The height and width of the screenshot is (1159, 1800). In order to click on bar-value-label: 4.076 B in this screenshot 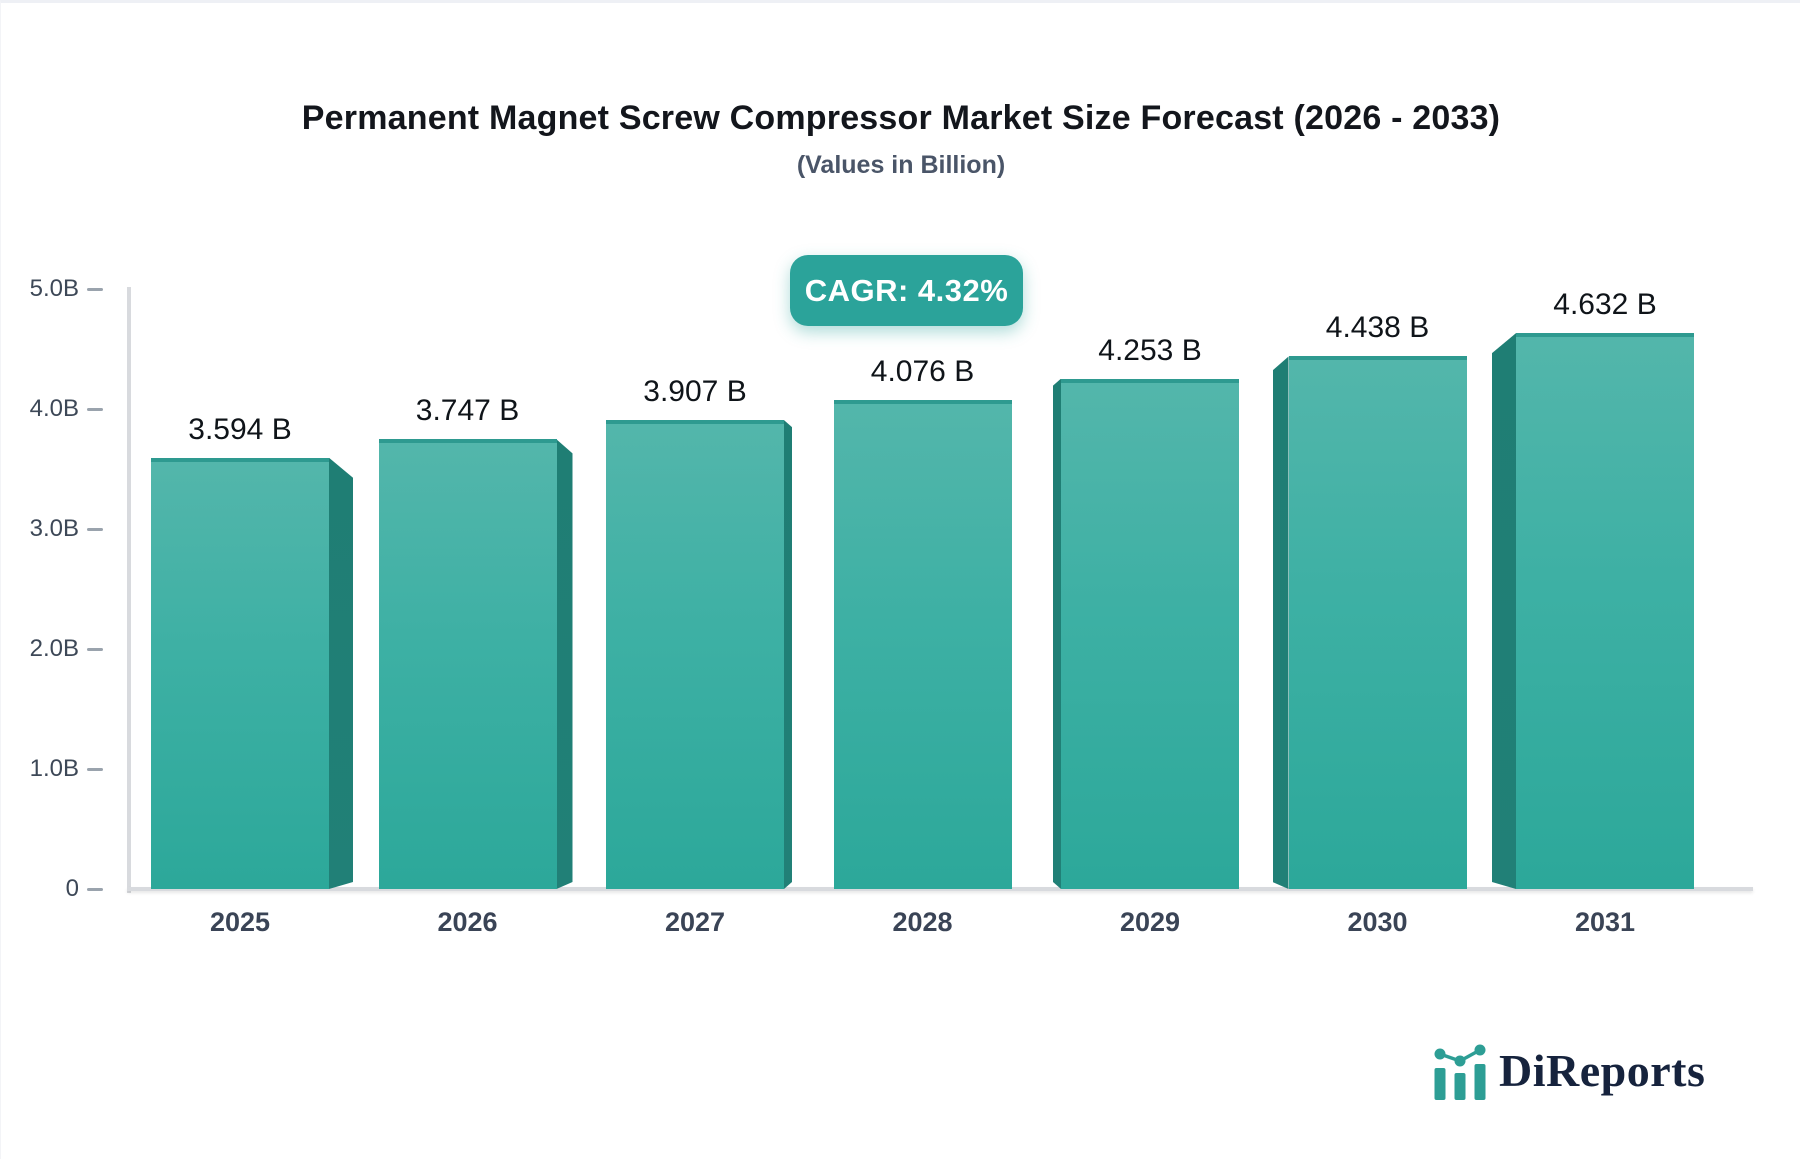, I will do `click(922, 371)`.